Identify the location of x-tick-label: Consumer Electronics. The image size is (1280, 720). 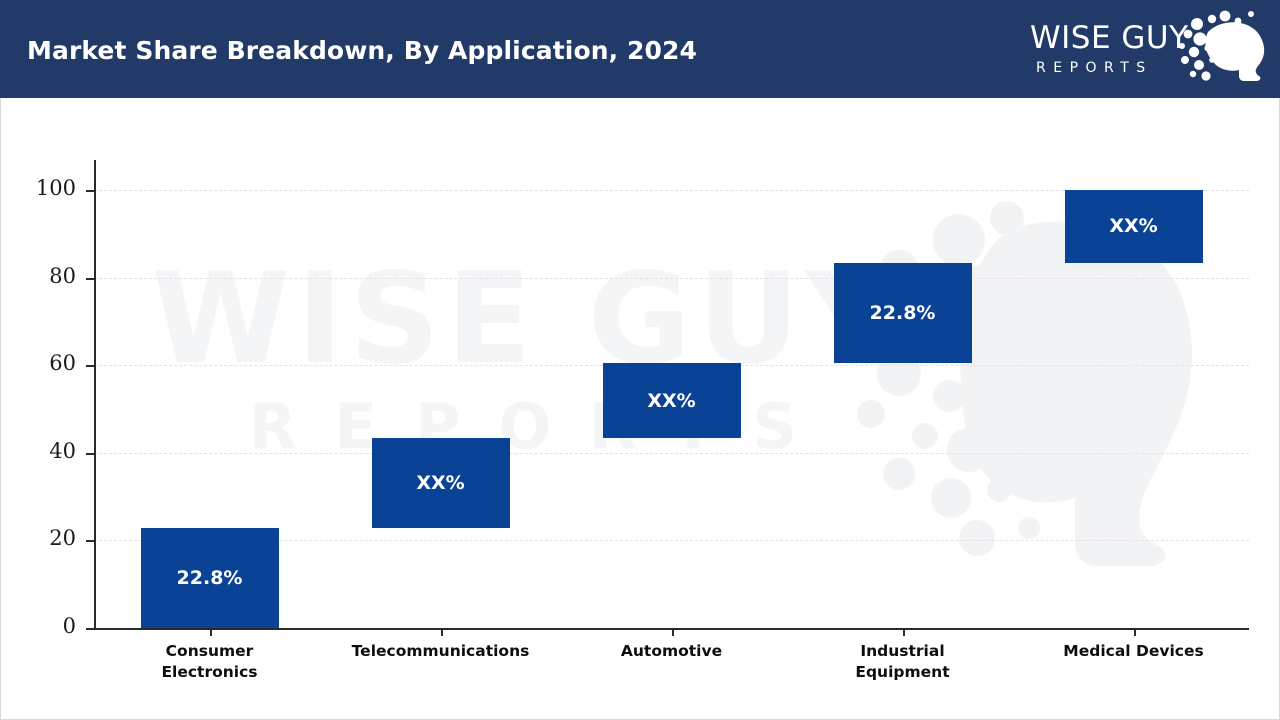
(209, 661).